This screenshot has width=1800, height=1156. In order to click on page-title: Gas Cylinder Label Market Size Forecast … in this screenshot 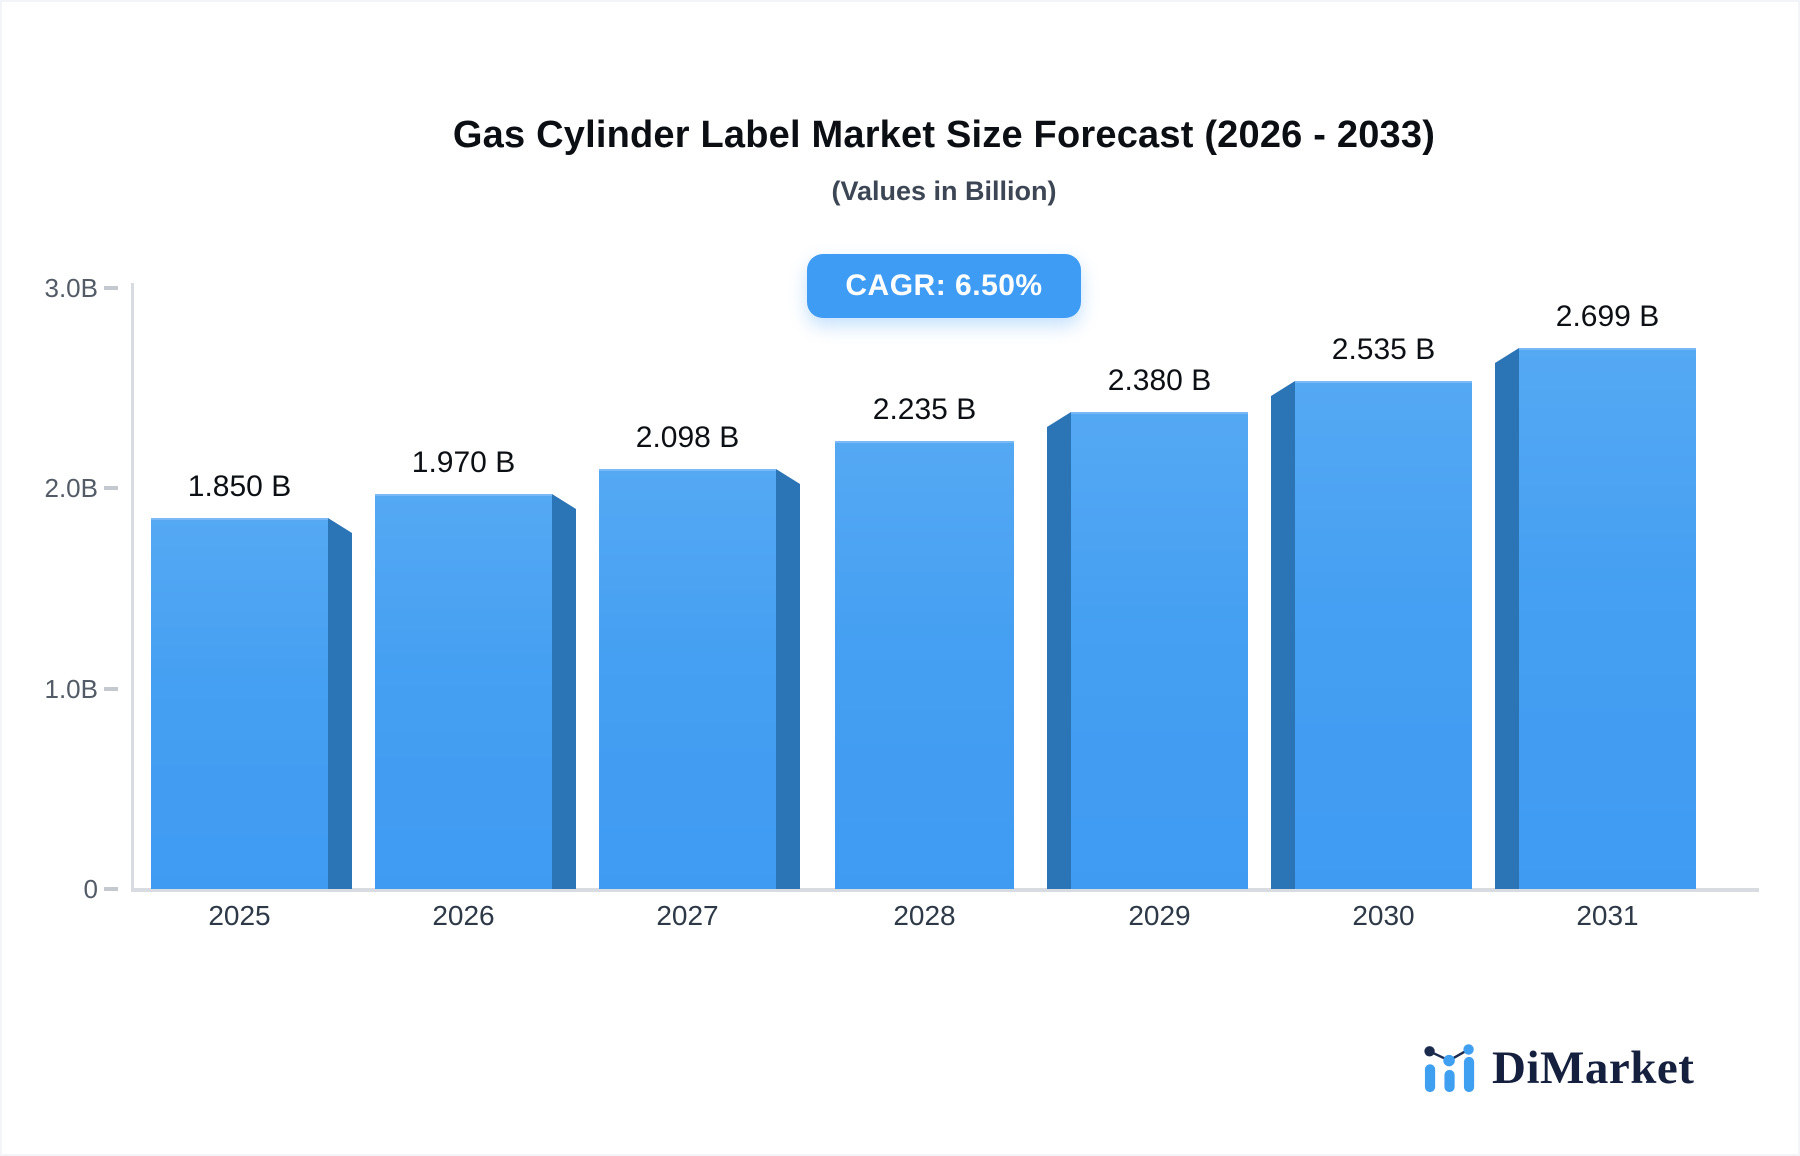, I will do `click(944, 135)`.